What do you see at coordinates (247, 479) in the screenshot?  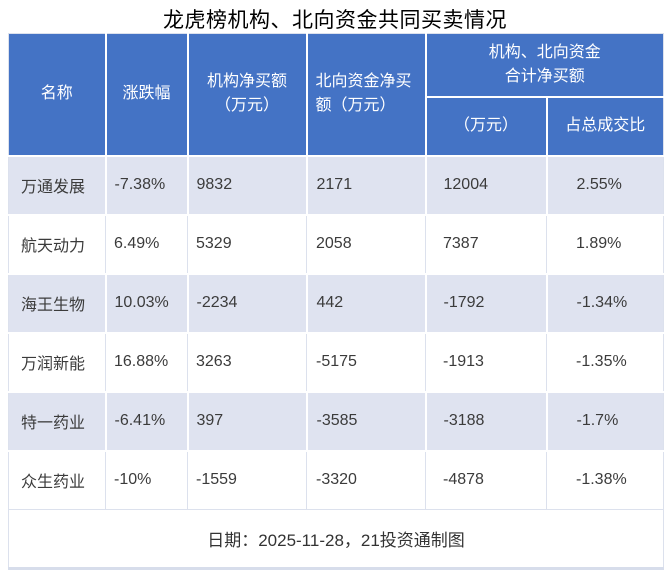 I see `cell-inst-net-buy: -1559` at bounding box center [247, 479].